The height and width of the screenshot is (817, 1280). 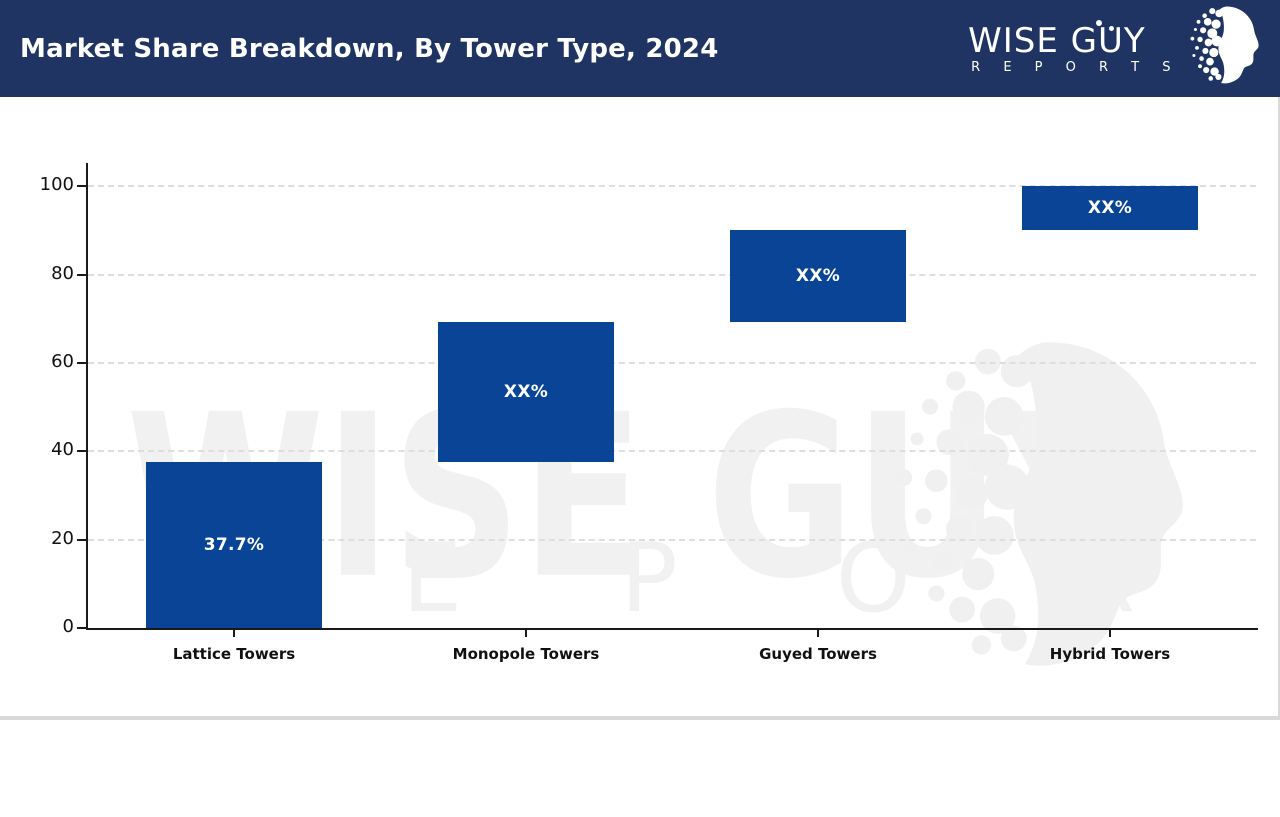 What do you see at coordinates (672, 629) in the screenshot?
I see `x-axis-line` at bounding box center [672, 629].